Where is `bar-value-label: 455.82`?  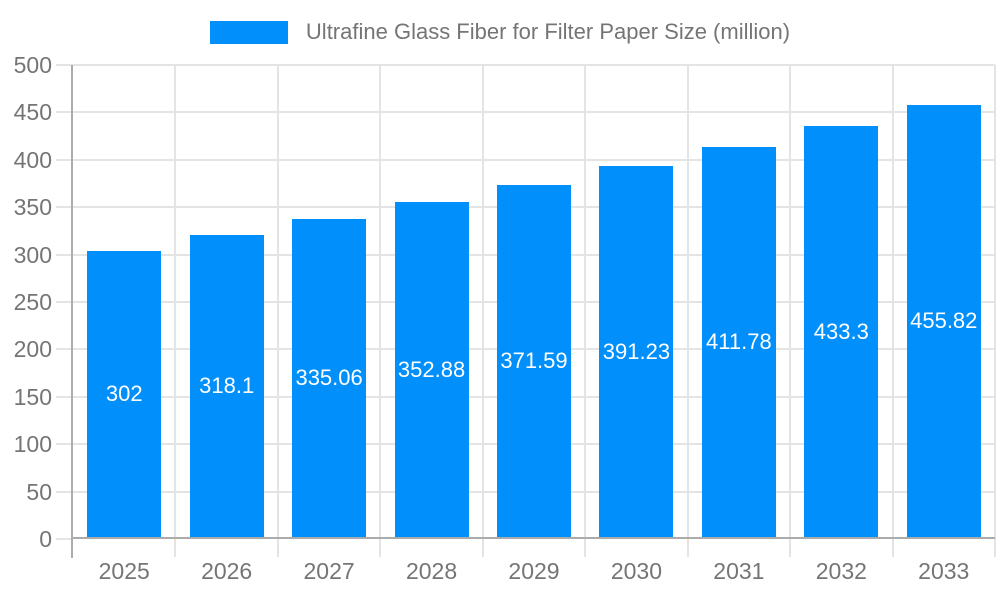 bar-value-label: 455.82 is located at coordinates (944, 320).